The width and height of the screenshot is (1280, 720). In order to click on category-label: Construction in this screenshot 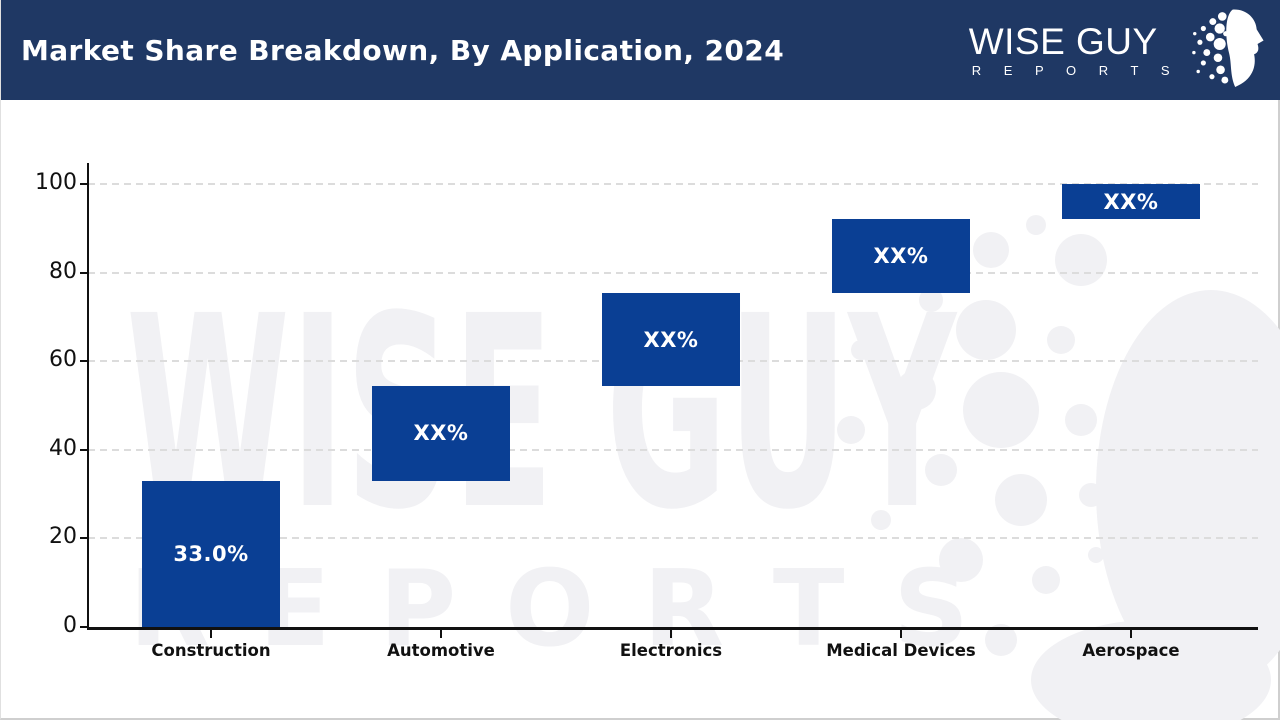, I will do `click(211, 650)`.